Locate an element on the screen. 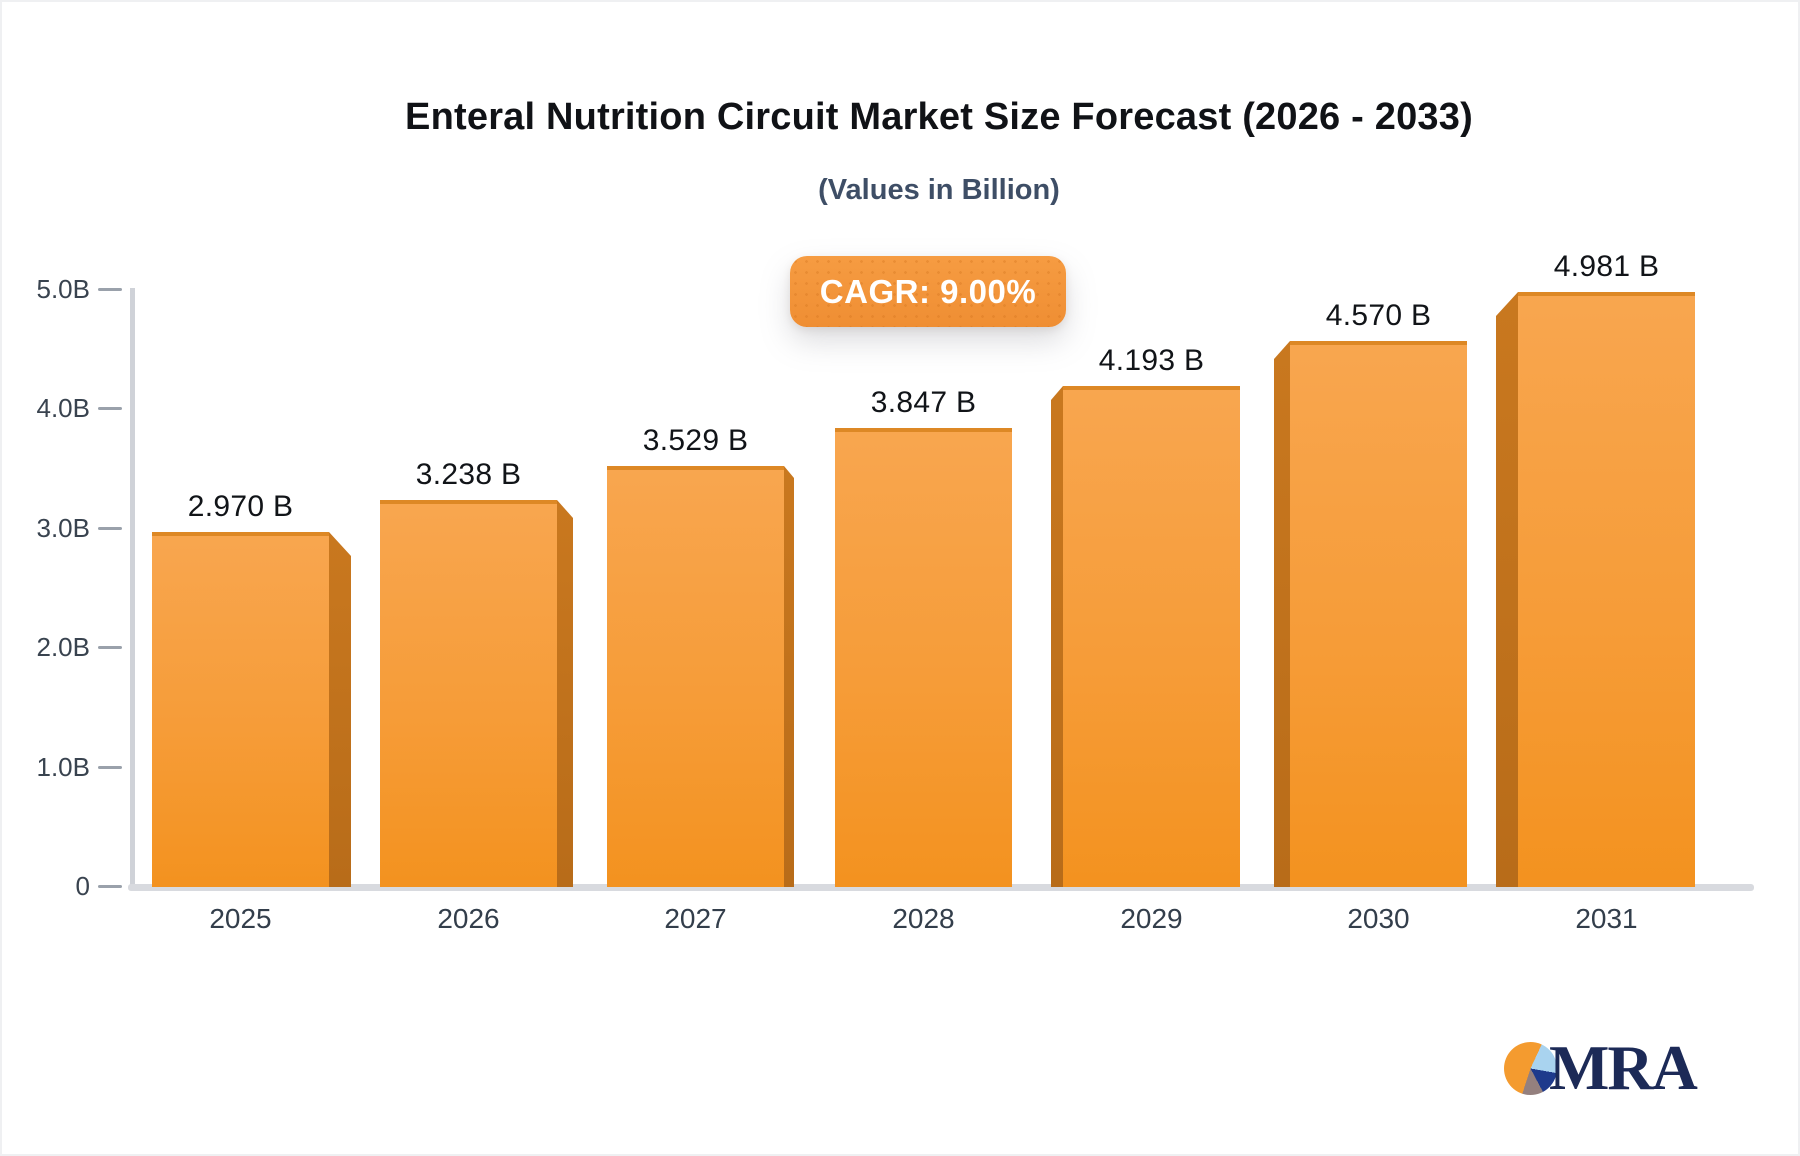 The image size is (1800, 1156). y-tick-label: 3.0B is located at coordinates (63, 528).